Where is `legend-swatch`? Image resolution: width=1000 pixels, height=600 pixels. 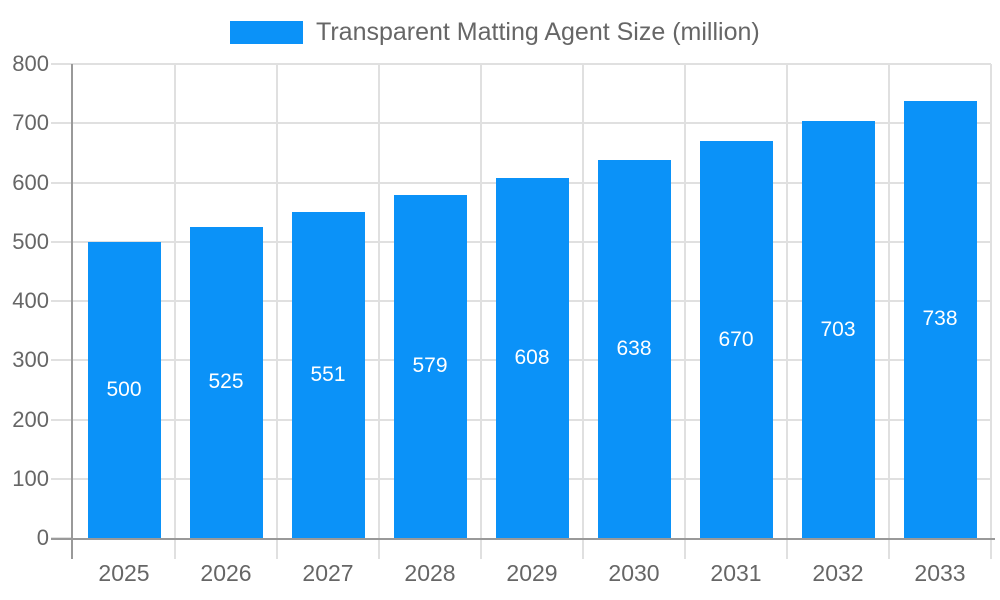 legend-swatch is located at coordinates (266, 32).